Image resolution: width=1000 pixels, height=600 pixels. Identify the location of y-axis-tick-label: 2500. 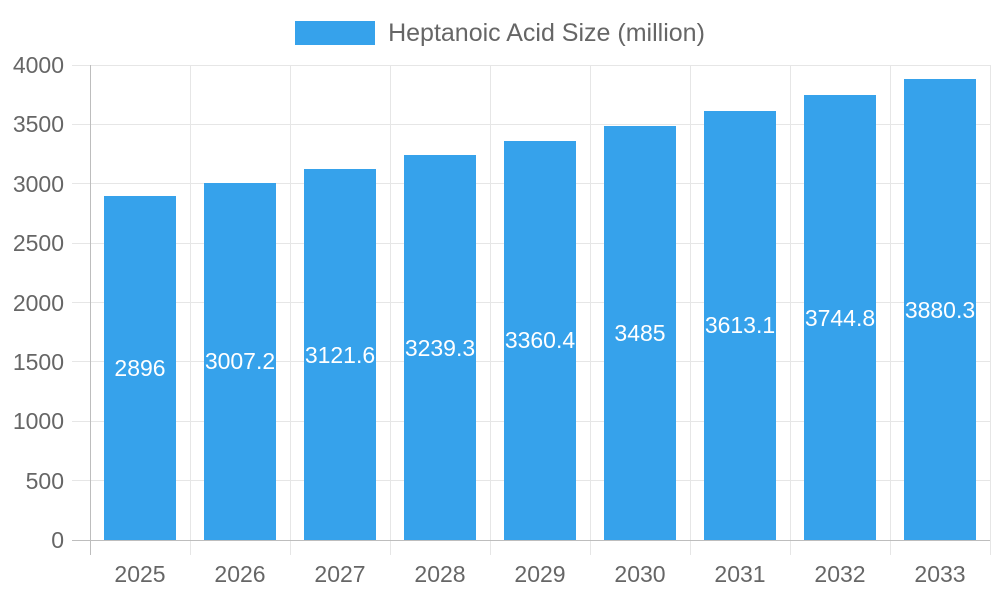
(38, 243).